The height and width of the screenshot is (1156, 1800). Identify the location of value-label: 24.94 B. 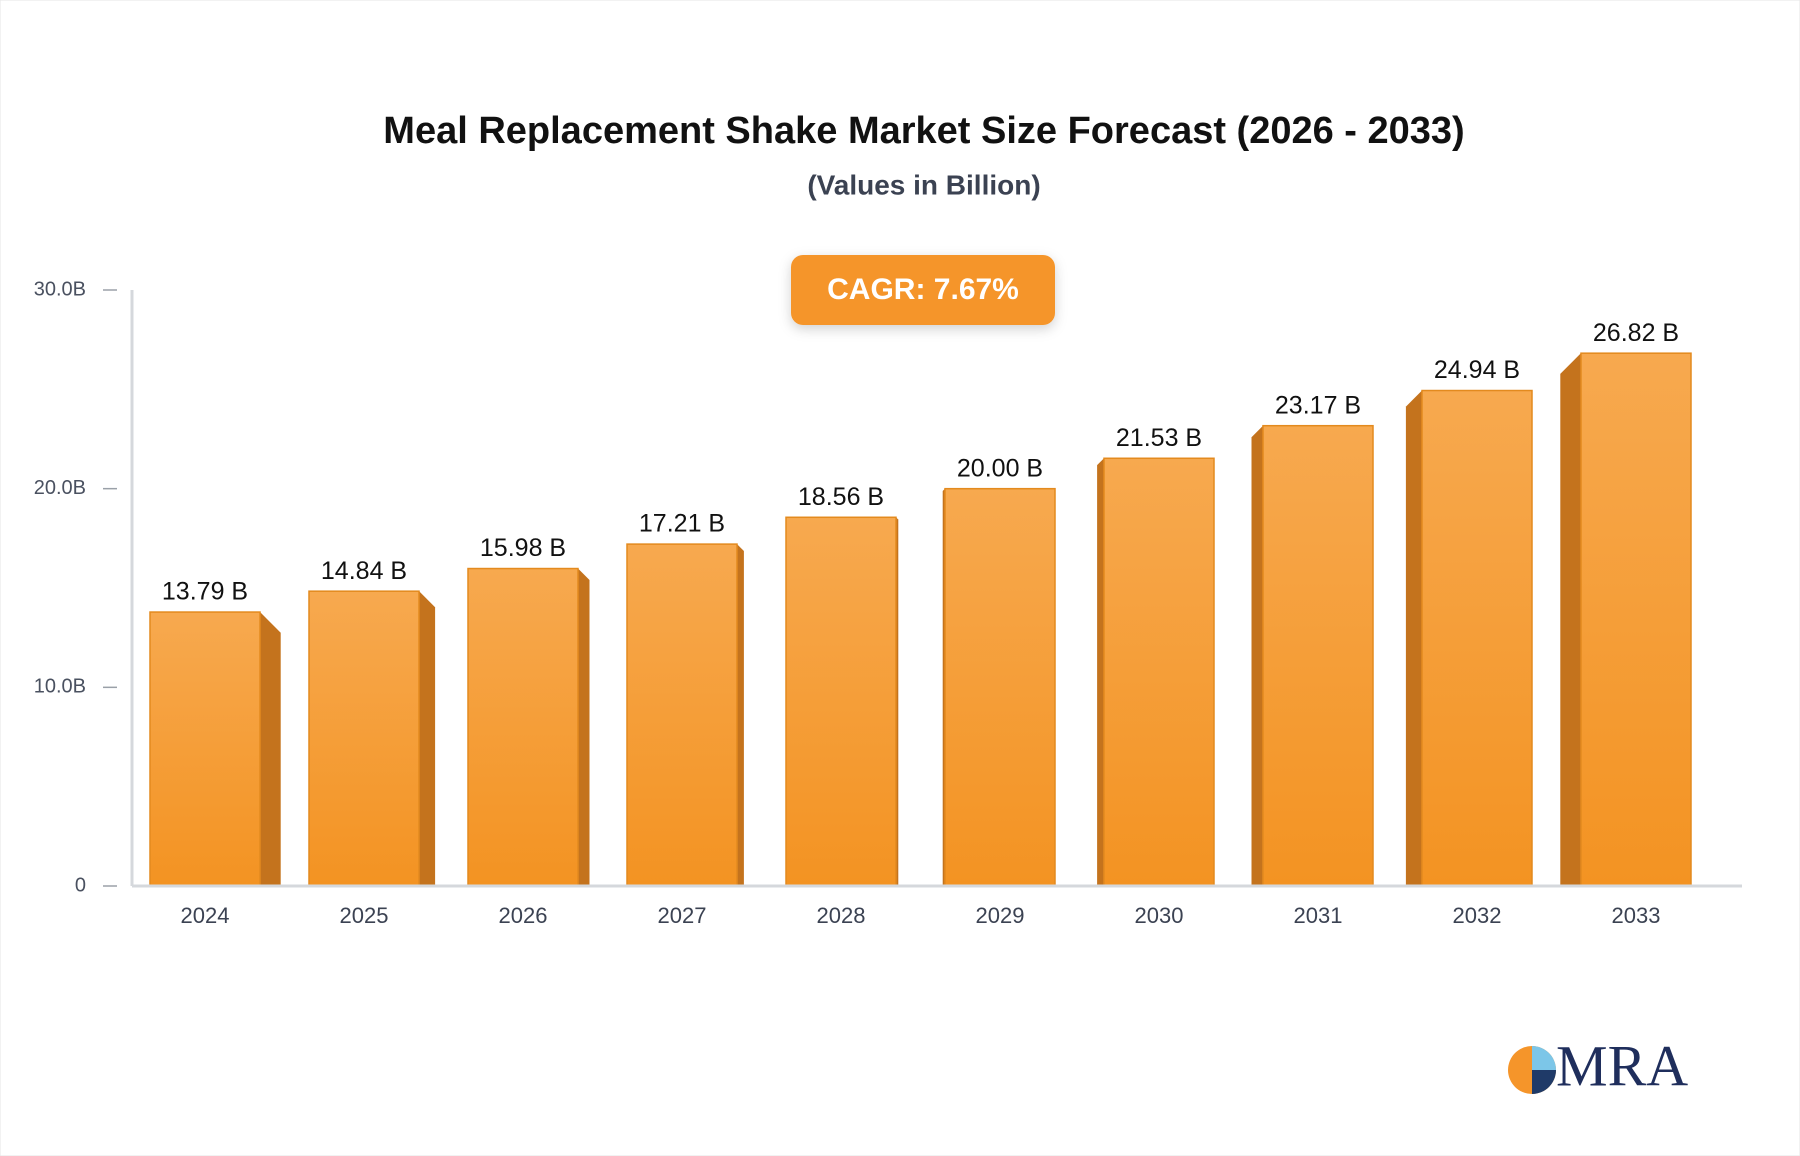
(1477, 370).